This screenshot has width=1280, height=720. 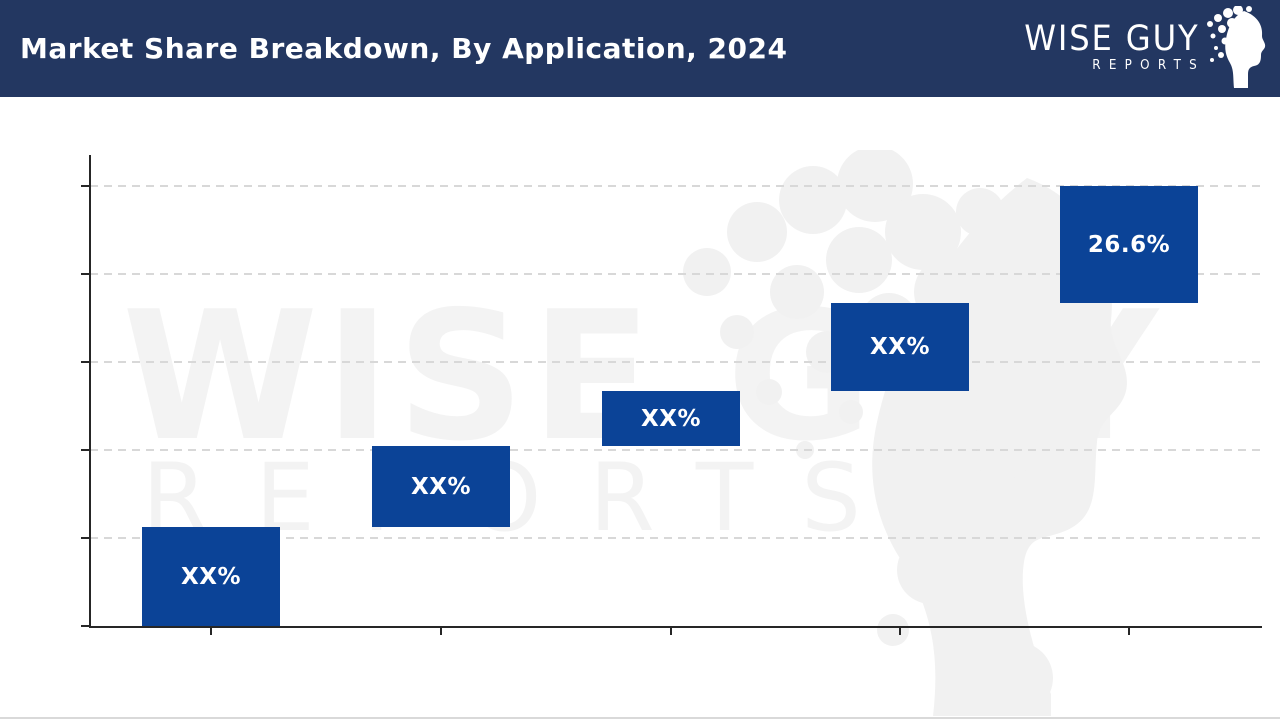 I want to click on logo-head-icon, so click(x=1236, y=47).